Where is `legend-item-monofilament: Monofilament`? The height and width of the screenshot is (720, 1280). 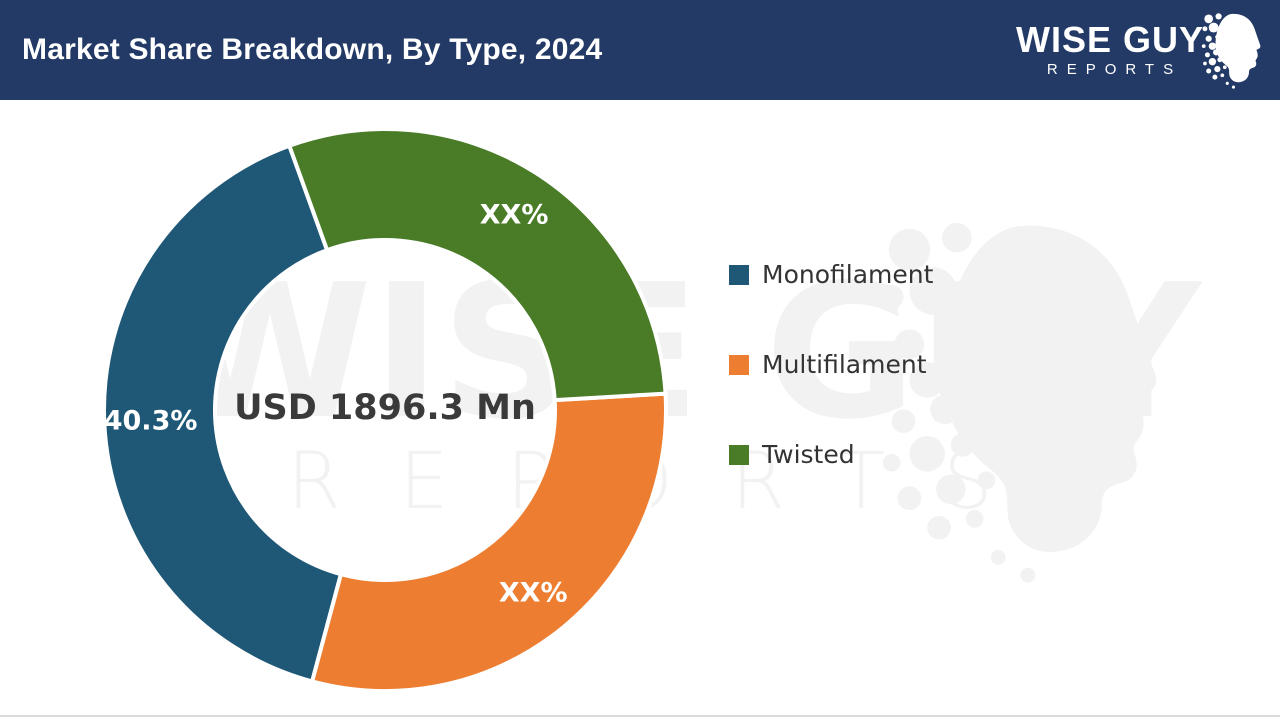 legend-item-monofilament: Monofilament is located at coordinates (831, 274).